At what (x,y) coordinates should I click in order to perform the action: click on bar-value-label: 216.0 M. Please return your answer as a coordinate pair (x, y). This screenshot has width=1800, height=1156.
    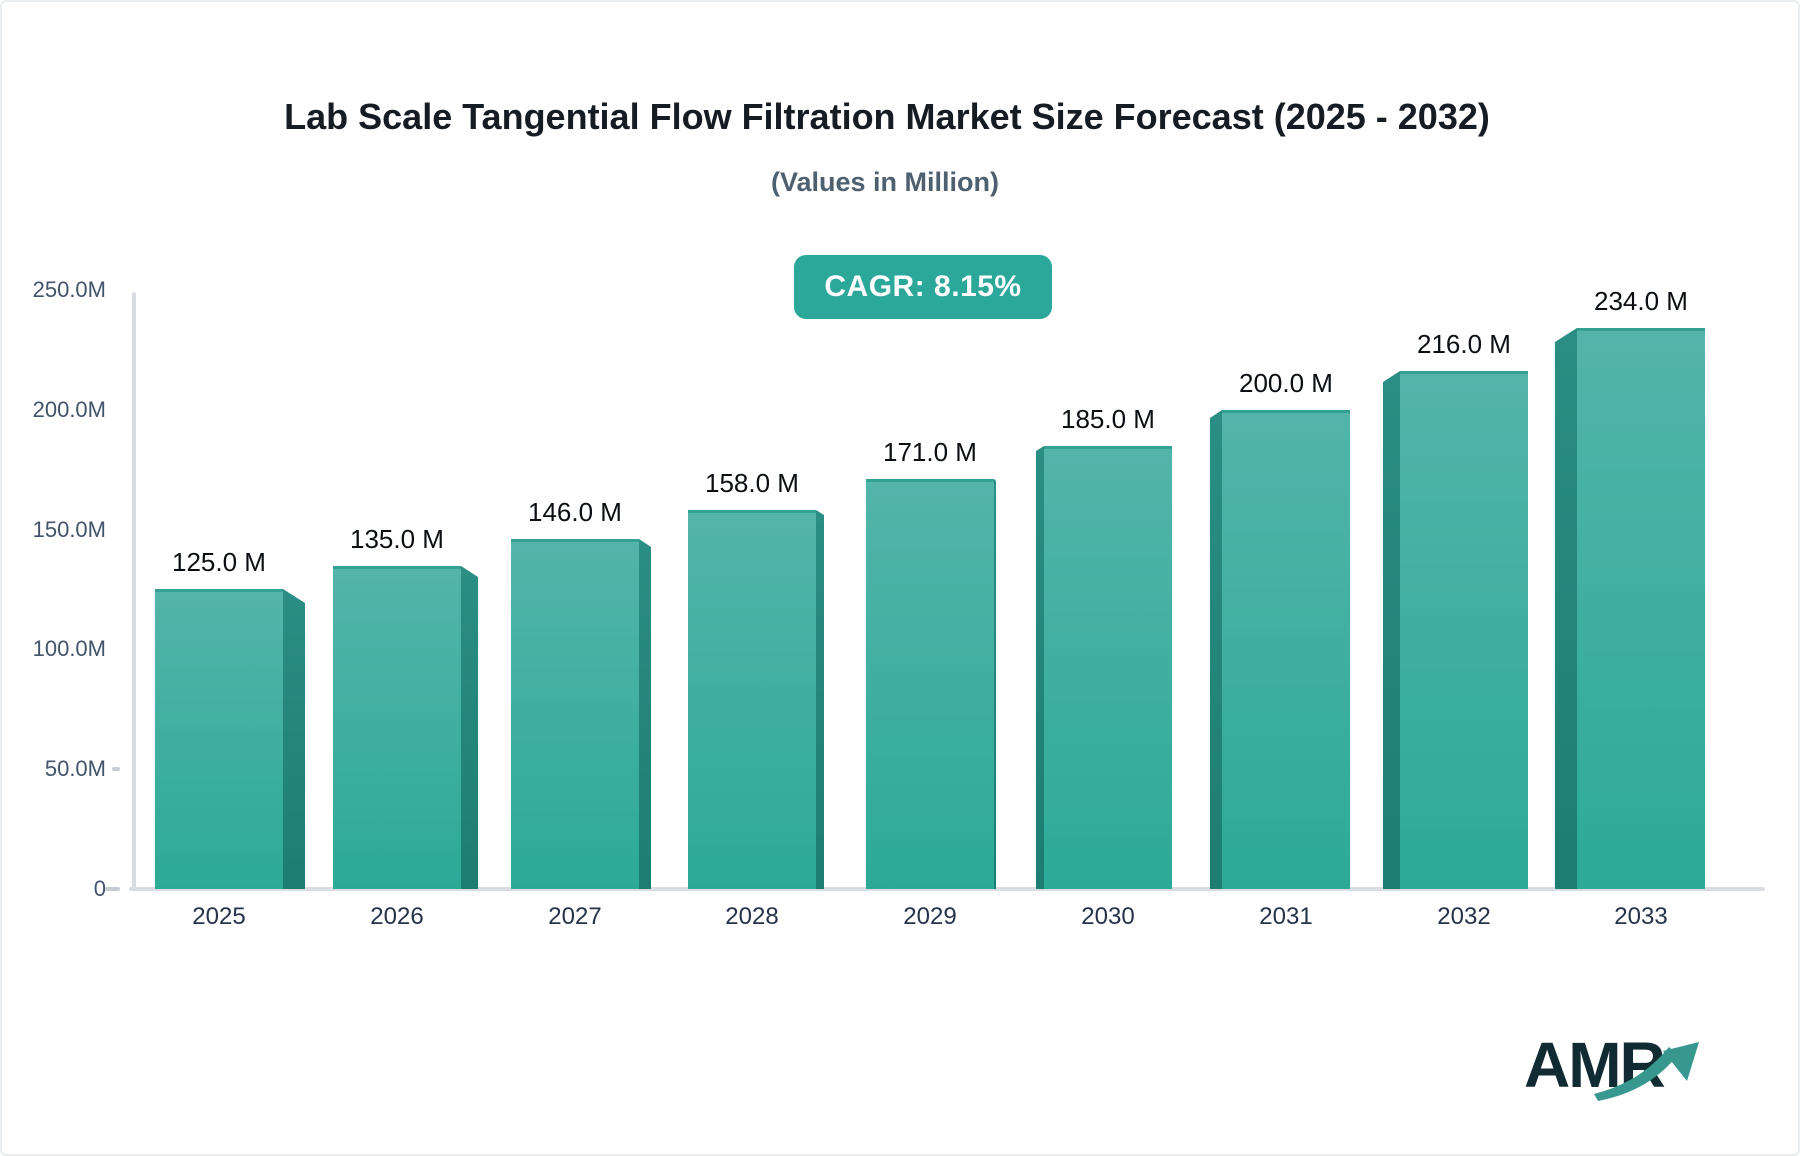
    Looking at the image, I should click on (1464, 344).